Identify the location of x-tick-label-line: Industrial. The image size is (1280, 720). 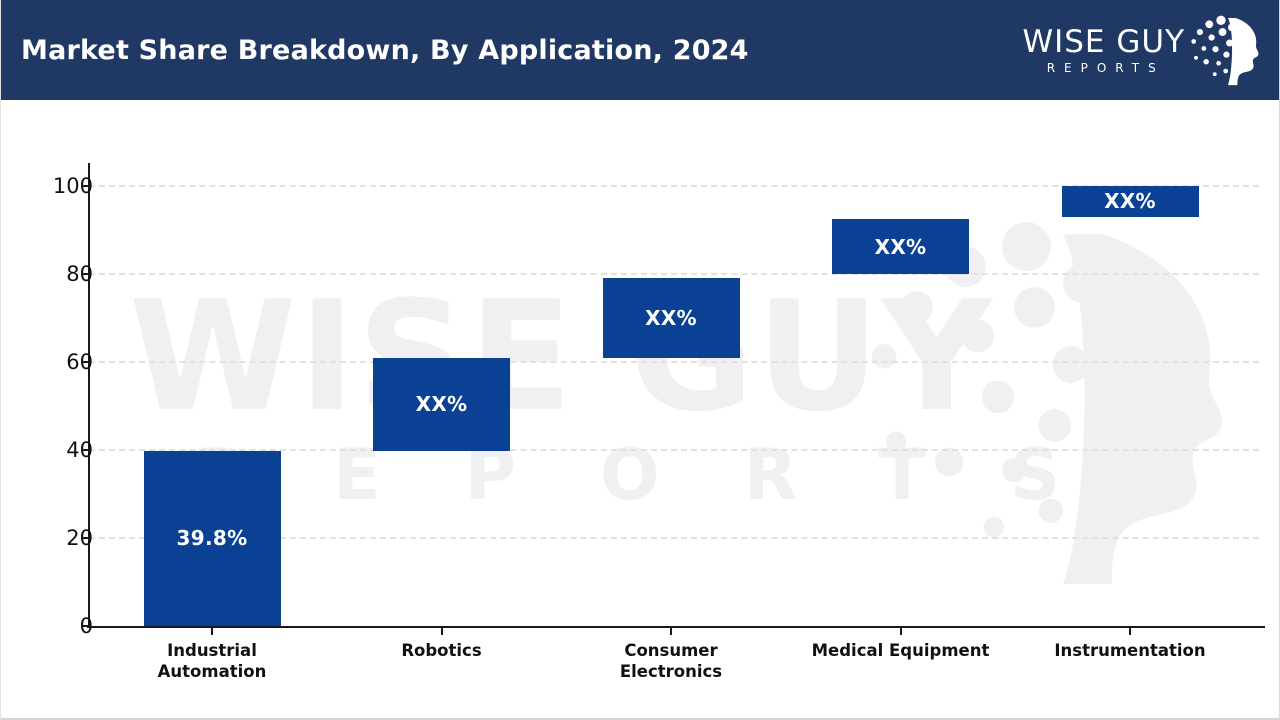
(212, 650).